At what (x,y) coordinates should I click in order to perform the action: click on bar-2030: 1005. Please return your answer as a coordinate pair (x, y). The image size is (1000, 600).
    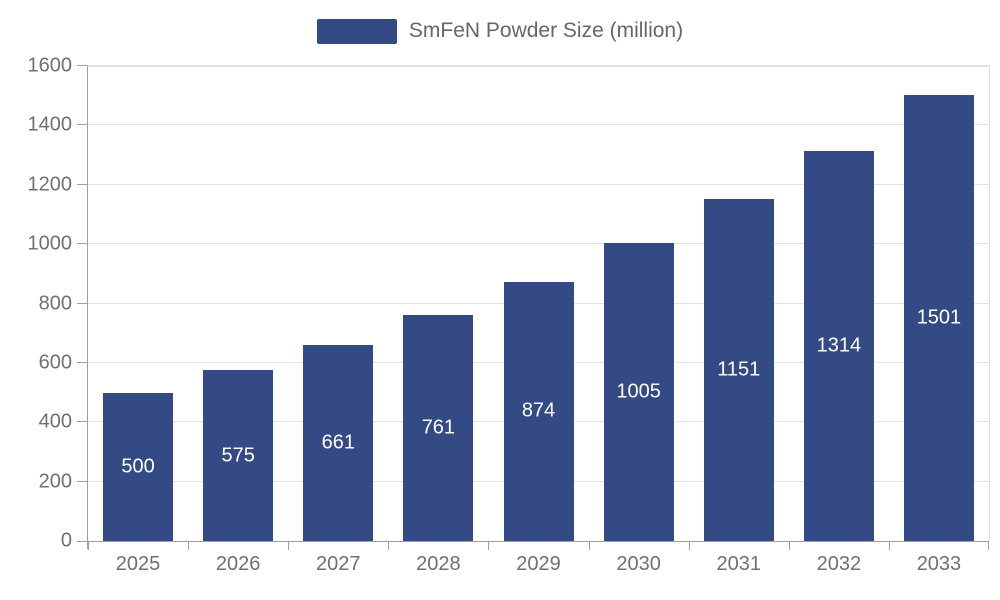
    Looking at the image, I should click on (638, 391).